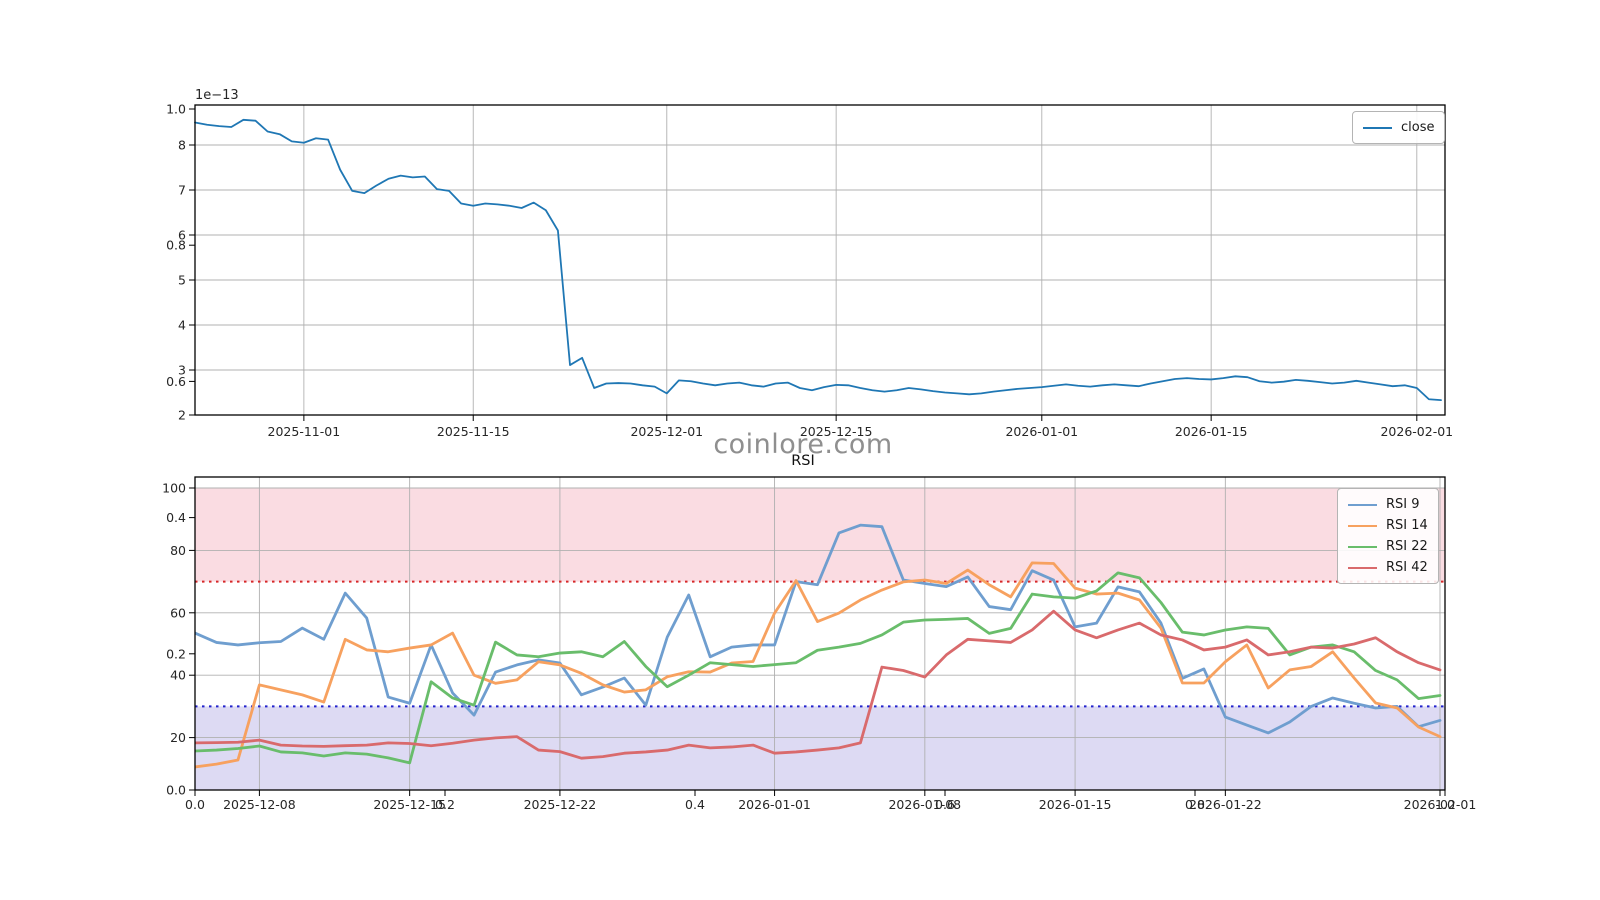 The width and height of the screenshot is (1600, 900). I want to click on price-y-tick-label: 2, so click(182, 415).